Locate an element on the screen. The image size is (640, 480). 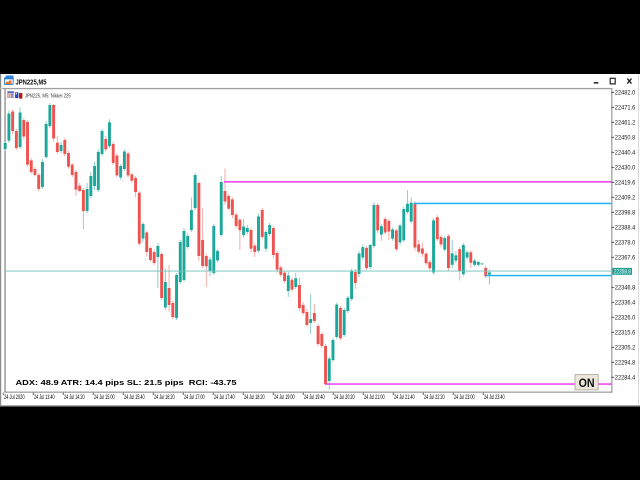
svg-text: 24 Jul 18:20 is located at coordinates (254, 397).